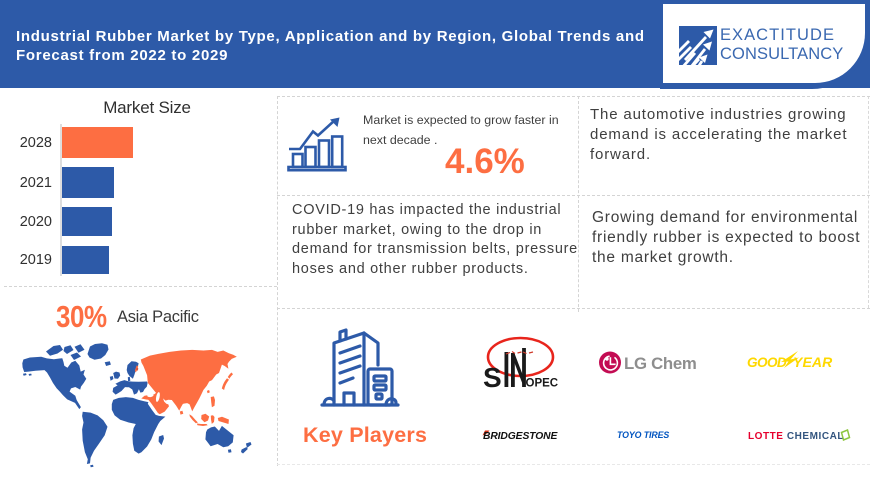  Describe the element at coordinates (492, 377) in the screenshot. I see `svg-text: S` at that location.